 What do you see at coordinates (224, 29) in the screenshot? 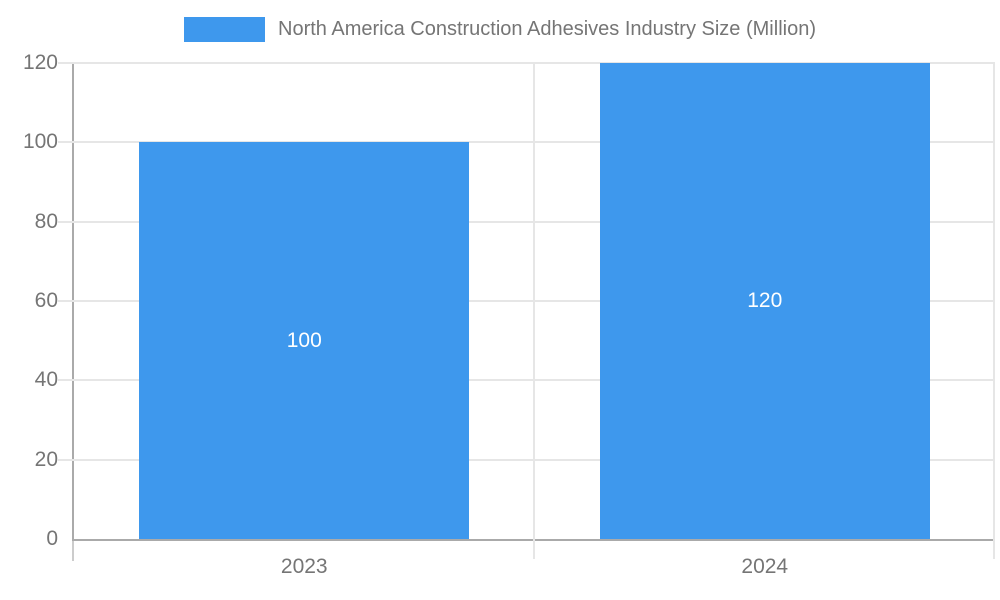
I see `legend-swatch` at bounding box center [224, 29].